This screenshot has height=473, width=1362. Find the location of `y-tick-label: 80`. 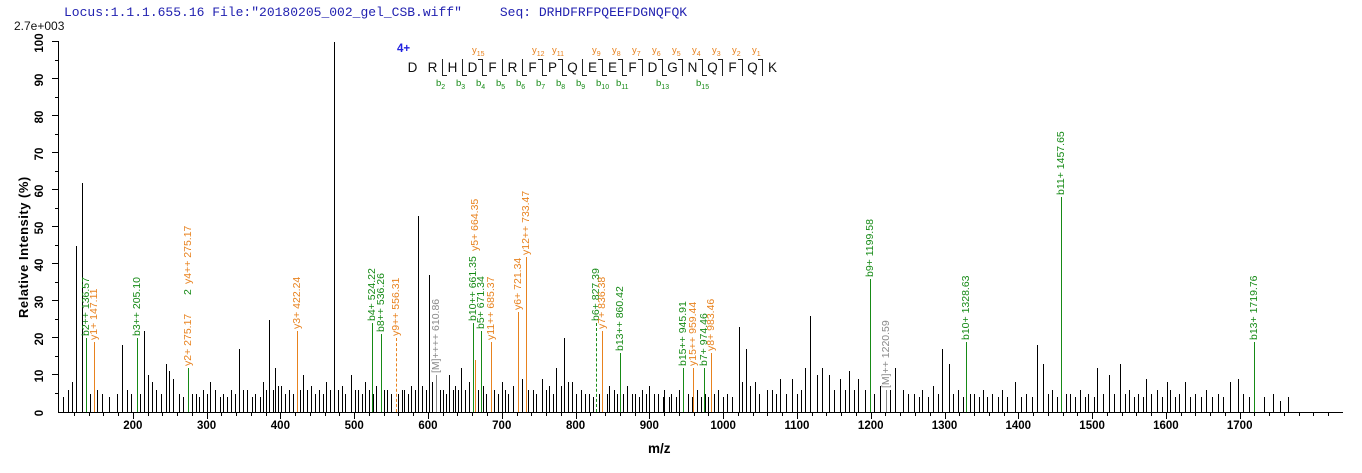

y-tick-label: 80 is located at coordinates (40, 117).